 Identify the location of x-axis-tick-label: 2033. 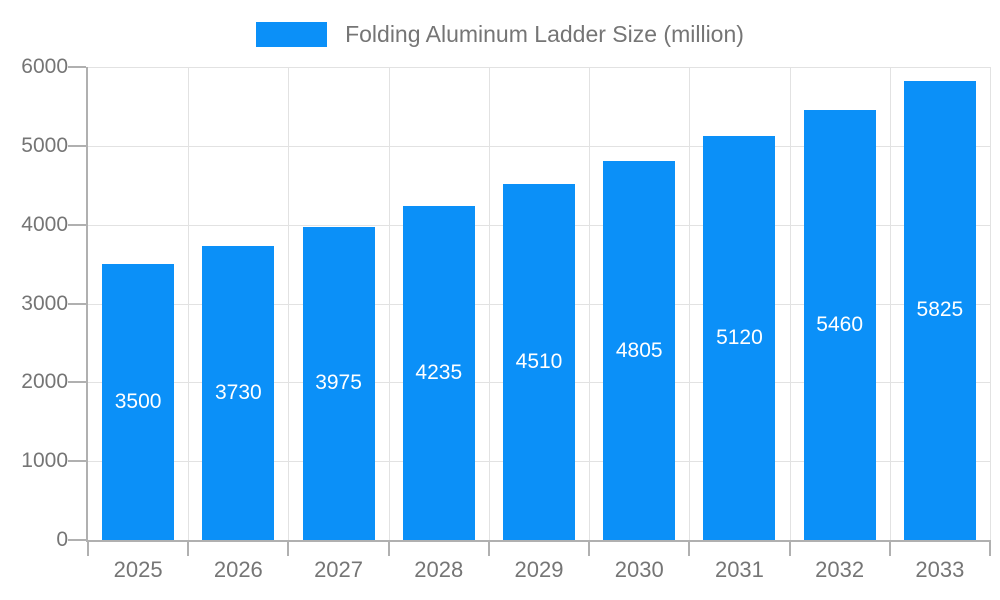
(940, 569).